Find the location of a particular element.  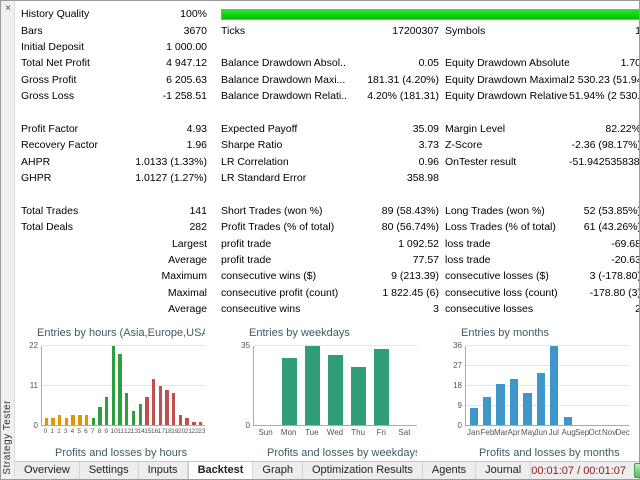

tab-backtest: Backtest is located at coordinates (220, 470).